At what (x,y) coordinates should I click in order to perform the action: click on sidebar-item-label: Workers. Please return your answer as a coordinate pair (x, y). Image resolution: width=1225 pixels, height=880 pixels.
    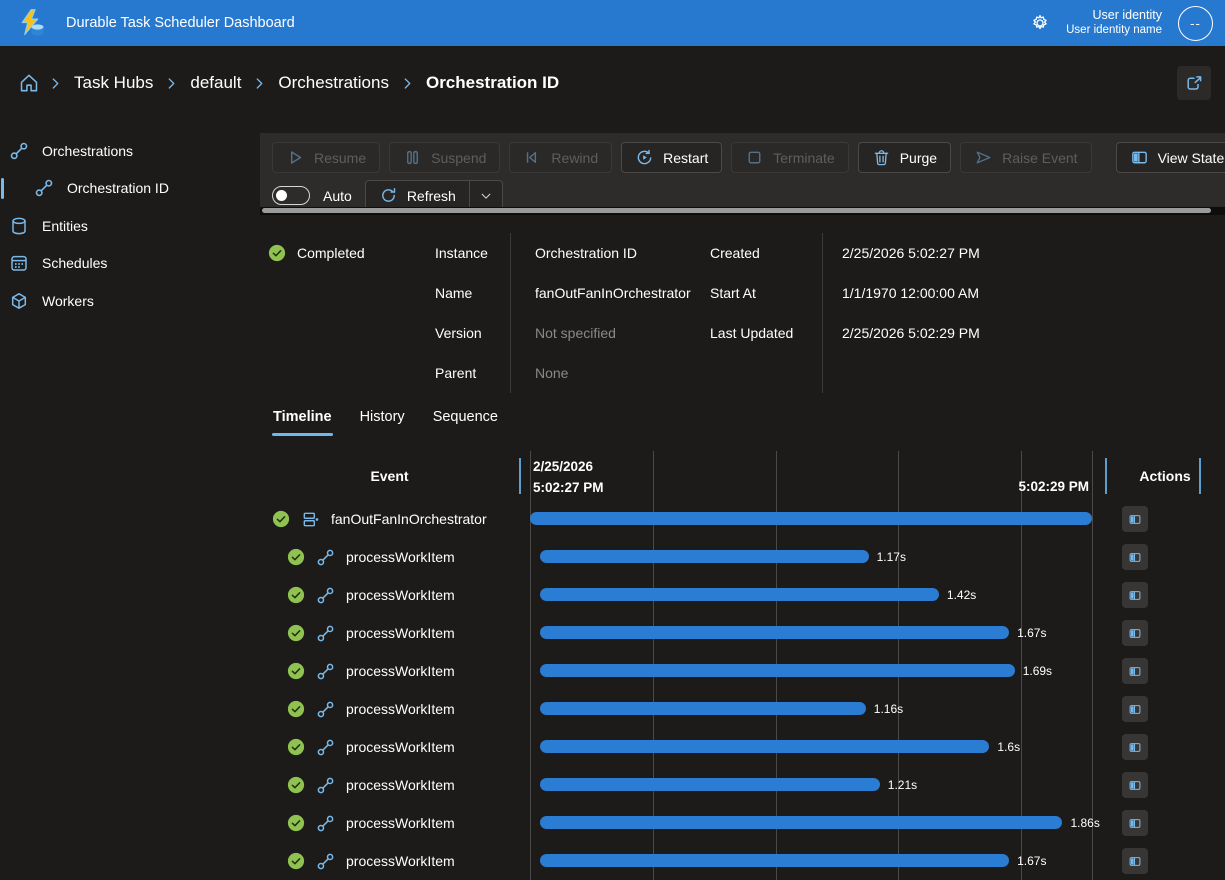
    Looking at the image, I should click on (68, 300).